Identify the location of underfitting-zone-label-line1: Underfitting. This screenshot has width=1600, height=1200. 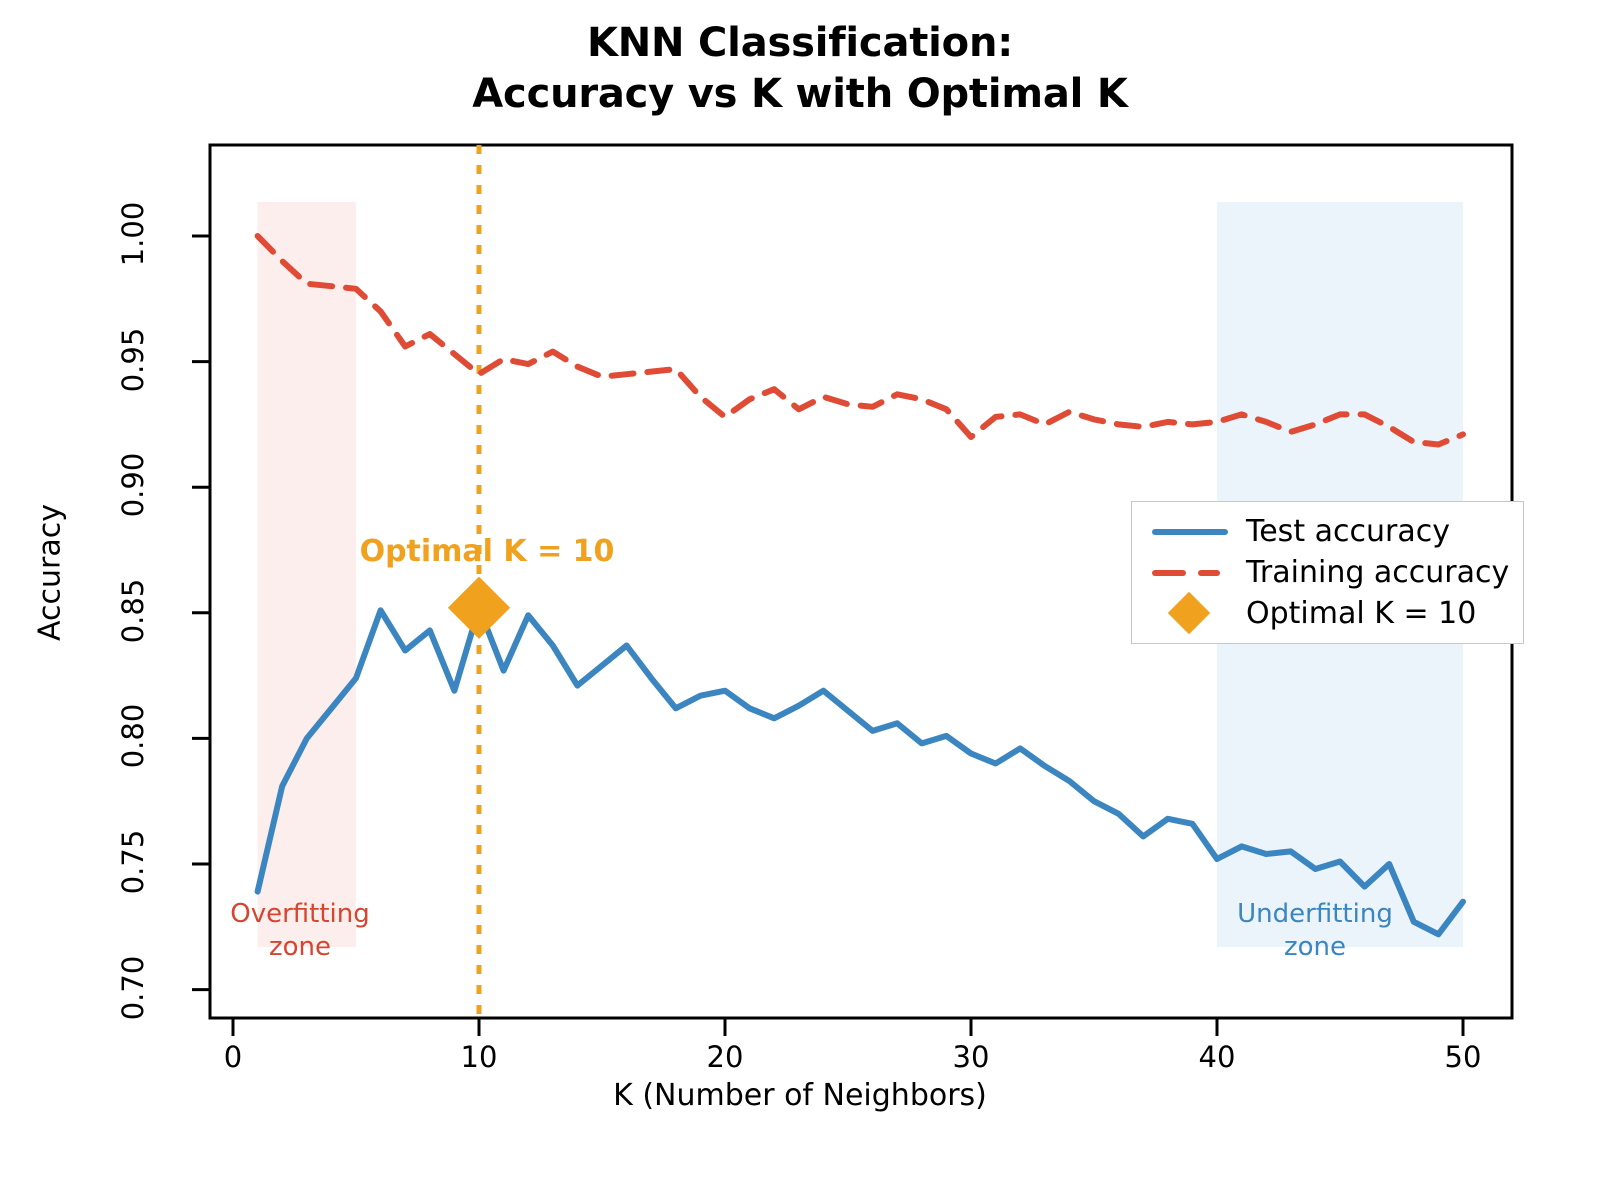
(1315, 914).